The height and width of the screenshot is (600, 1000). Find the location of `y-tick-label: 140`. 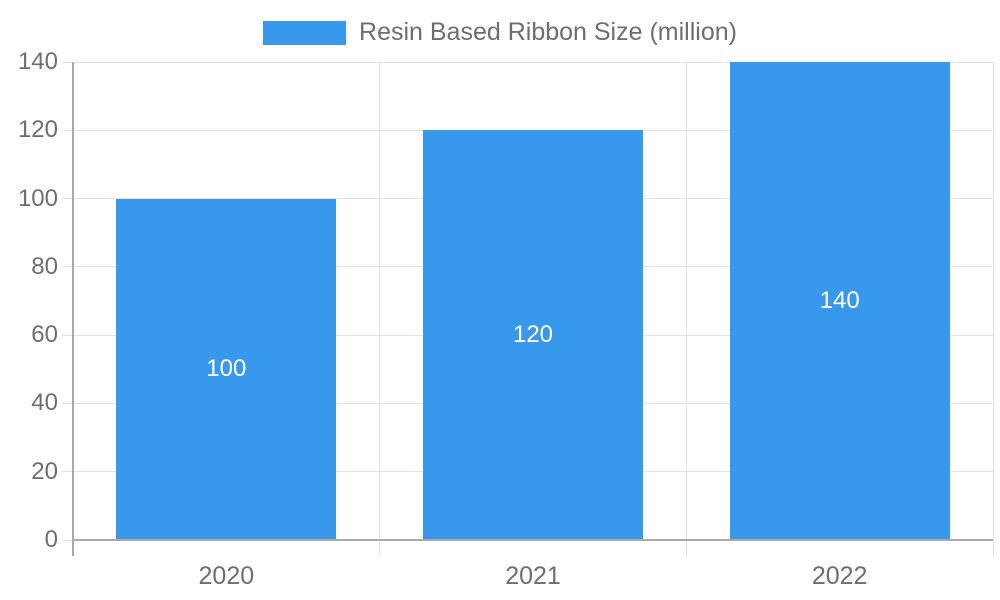

y-tick-label: 140 is located at coordinates (37, 61).